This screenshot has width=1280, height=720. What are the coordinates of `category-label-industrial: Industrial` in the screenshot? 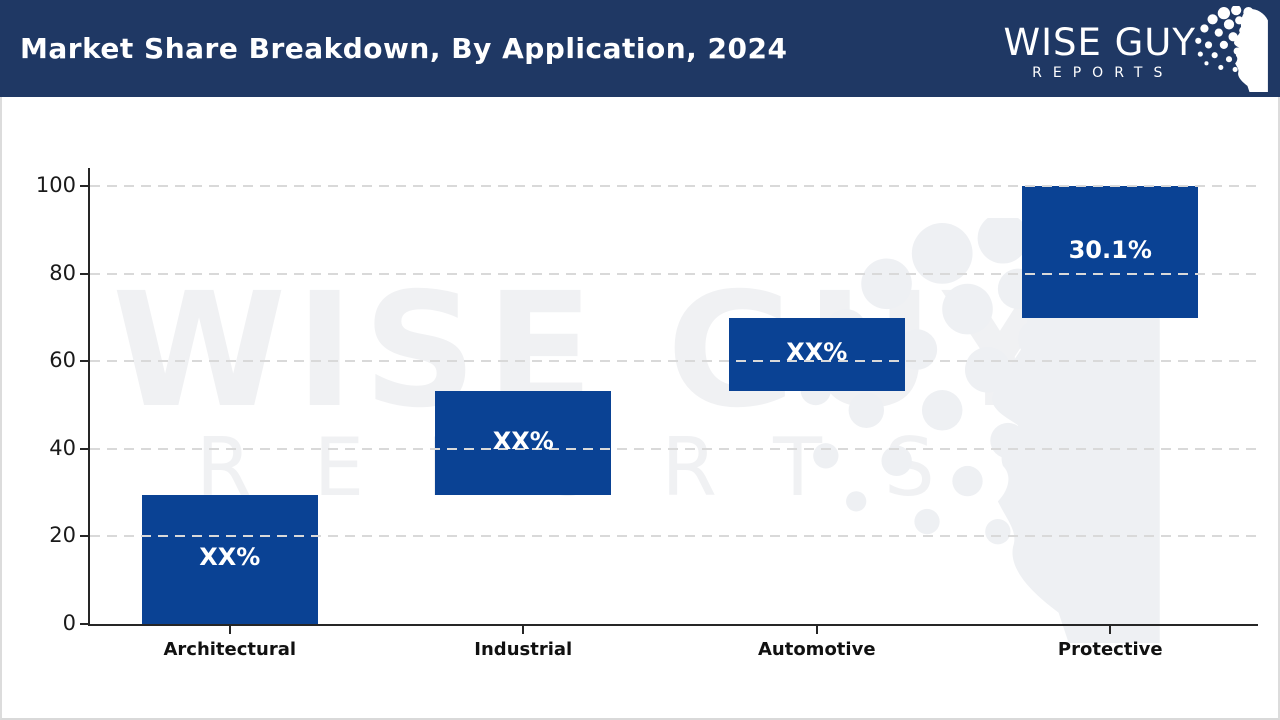 It's located at (523, 649).